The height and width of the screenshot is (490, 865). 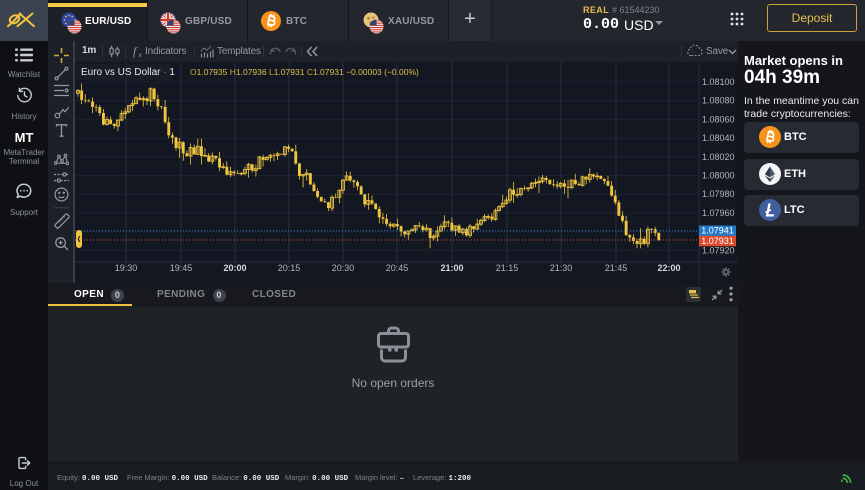 I want to click on svg-text: 1.08020, so click(x=718, y=157).